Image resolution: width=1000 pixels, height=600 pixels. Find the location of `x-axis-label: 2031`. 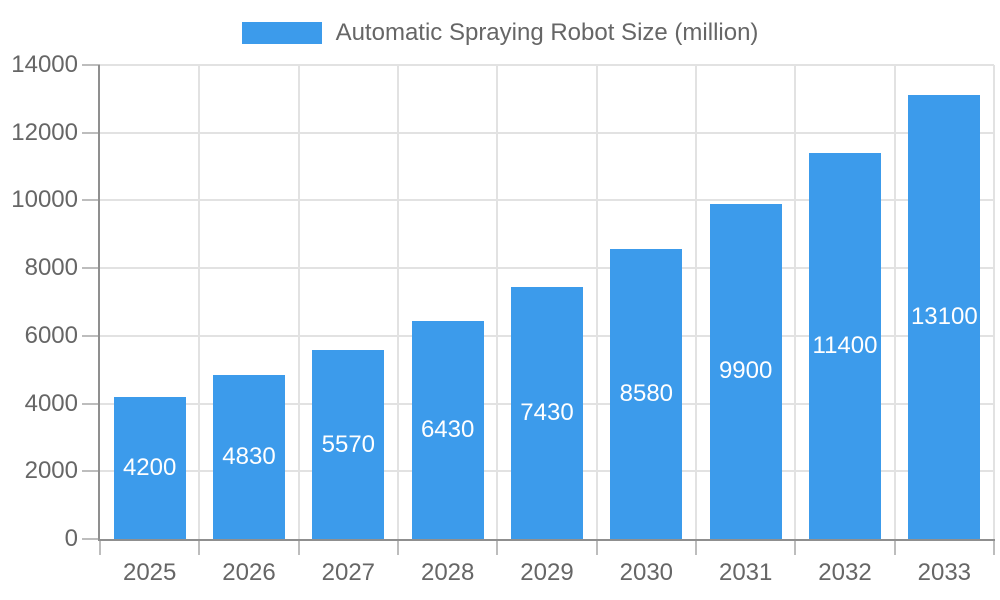

x-axis-label: 2031 is located at coordinates (745, 572).